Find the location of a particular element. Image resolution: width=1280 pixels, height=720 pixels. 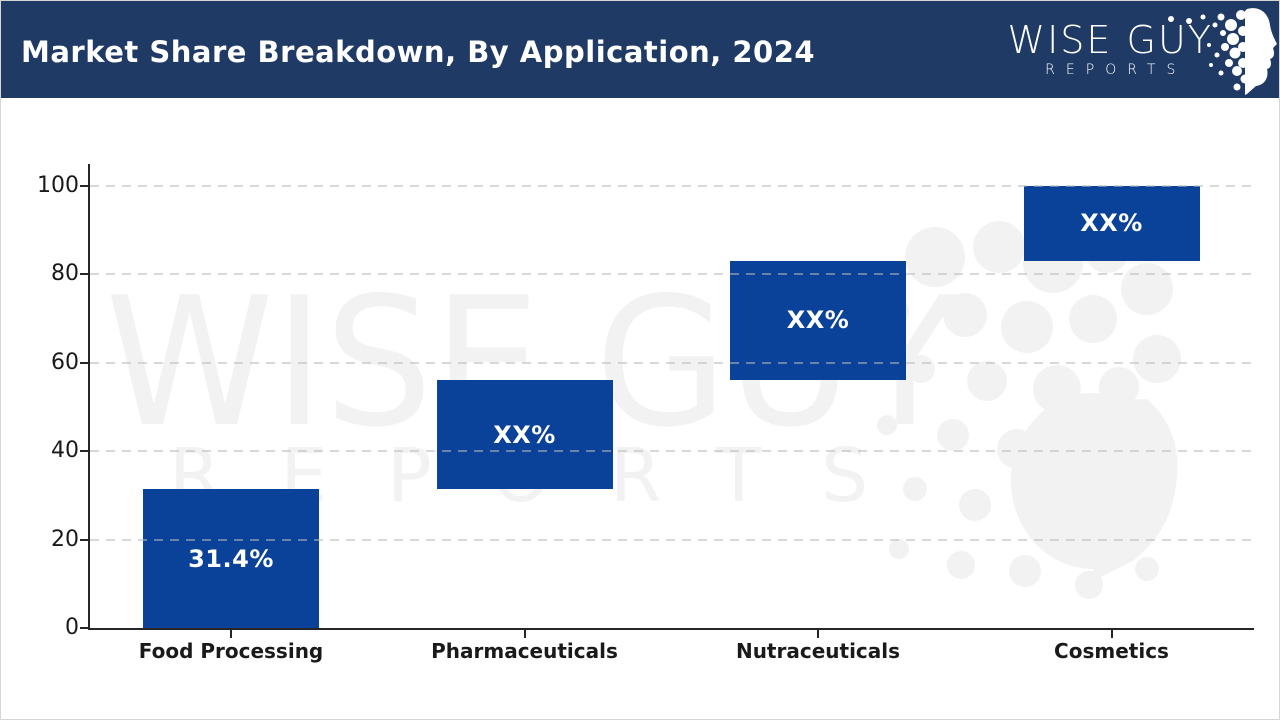

bar-nutraceuticals: XX% is located at coordinates (818, 320).